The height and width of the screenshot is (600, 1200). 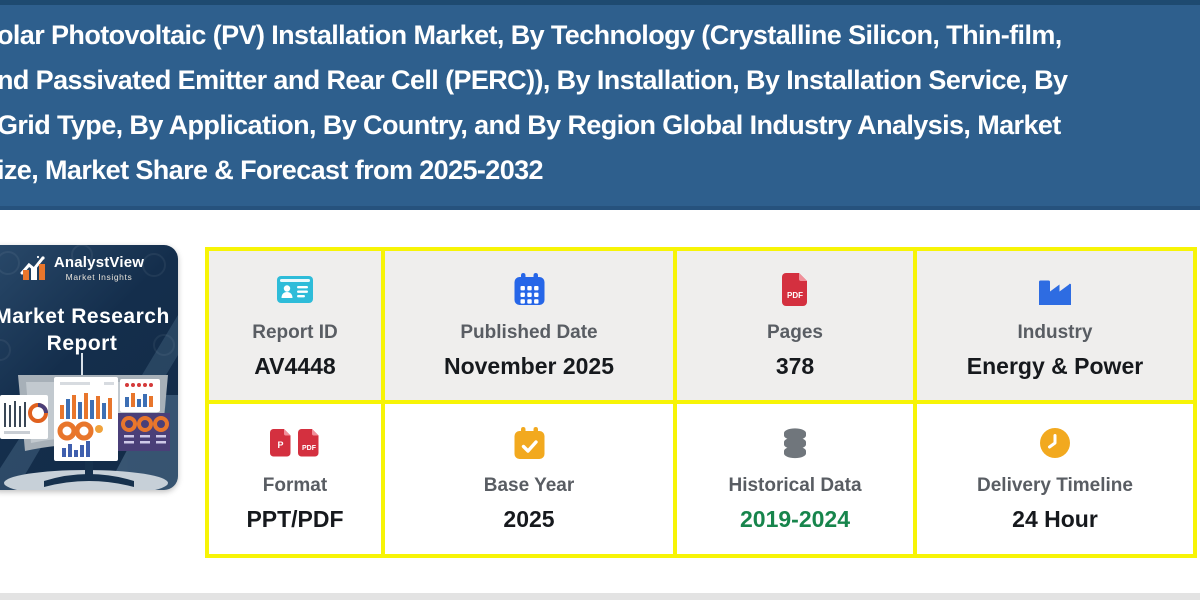 I want to click on banner-top-edge, so click(x=600, y=2).